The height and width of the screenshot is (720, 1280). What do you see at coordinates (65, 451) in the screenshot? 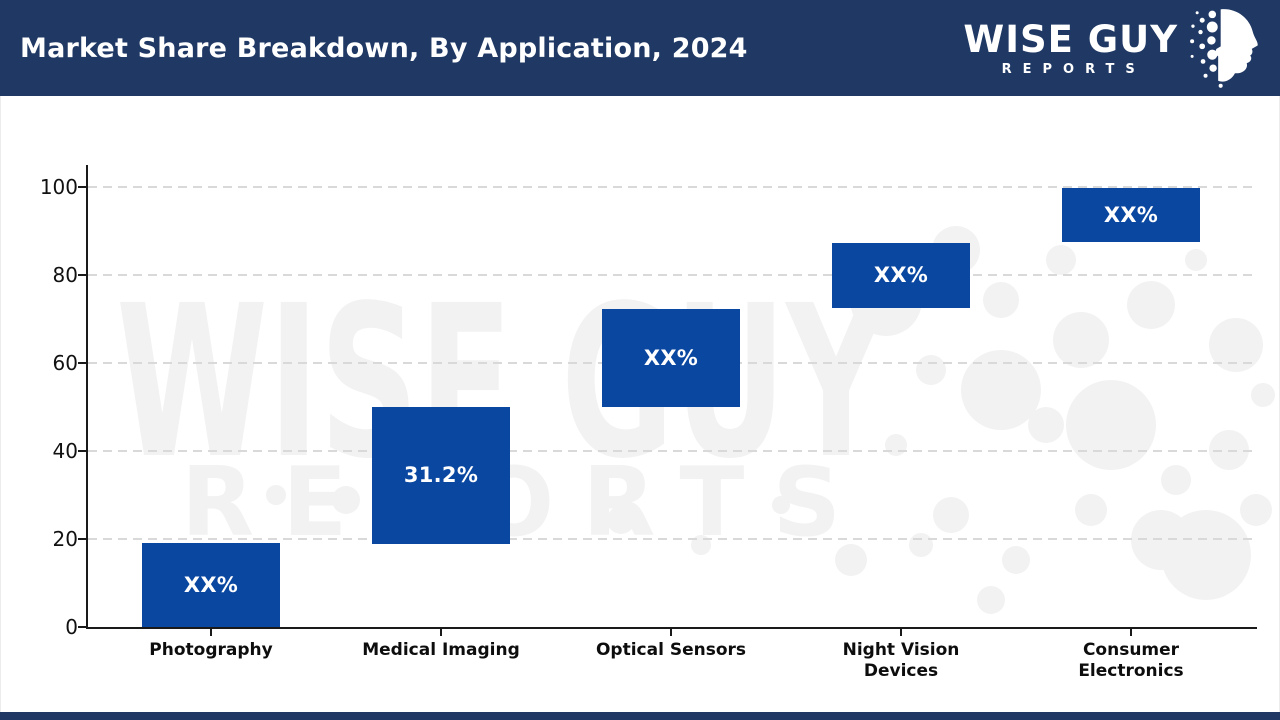
I see `y-tick-label-40: 40` at bounding box center [65, 451].